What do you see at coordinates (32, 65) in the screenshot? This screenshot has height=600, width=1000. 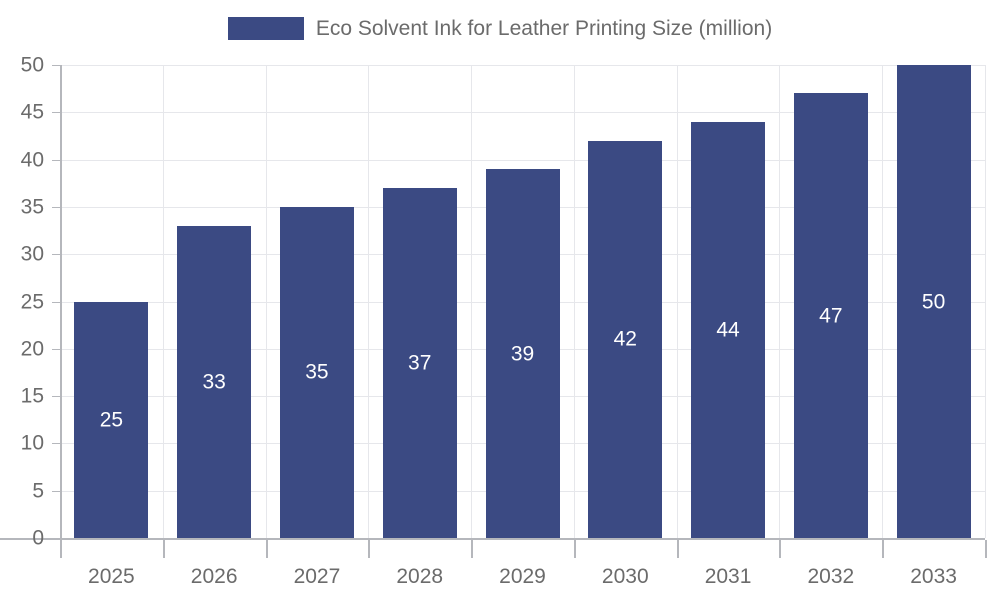 I see `y-axis-tick-label: 50` at bounding box center [32, 65].